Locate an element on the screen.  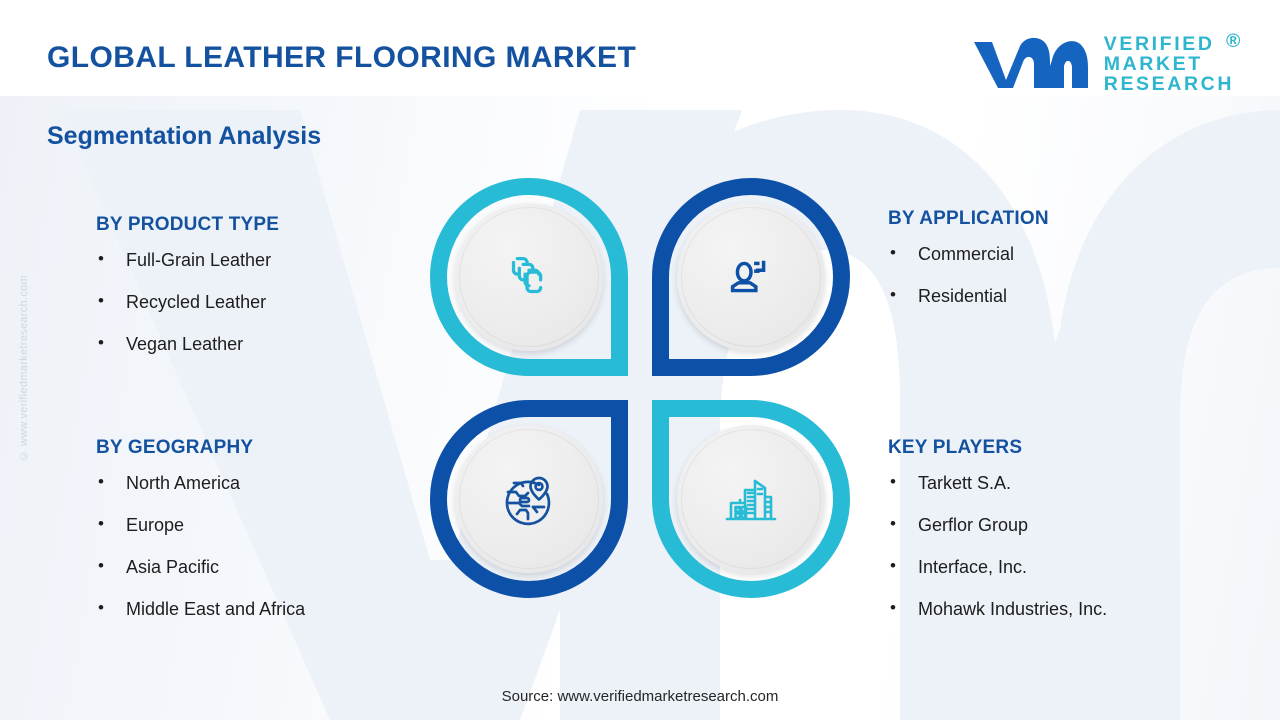
list-item: Full-Grain Leather is located at coordinates (187, 260).